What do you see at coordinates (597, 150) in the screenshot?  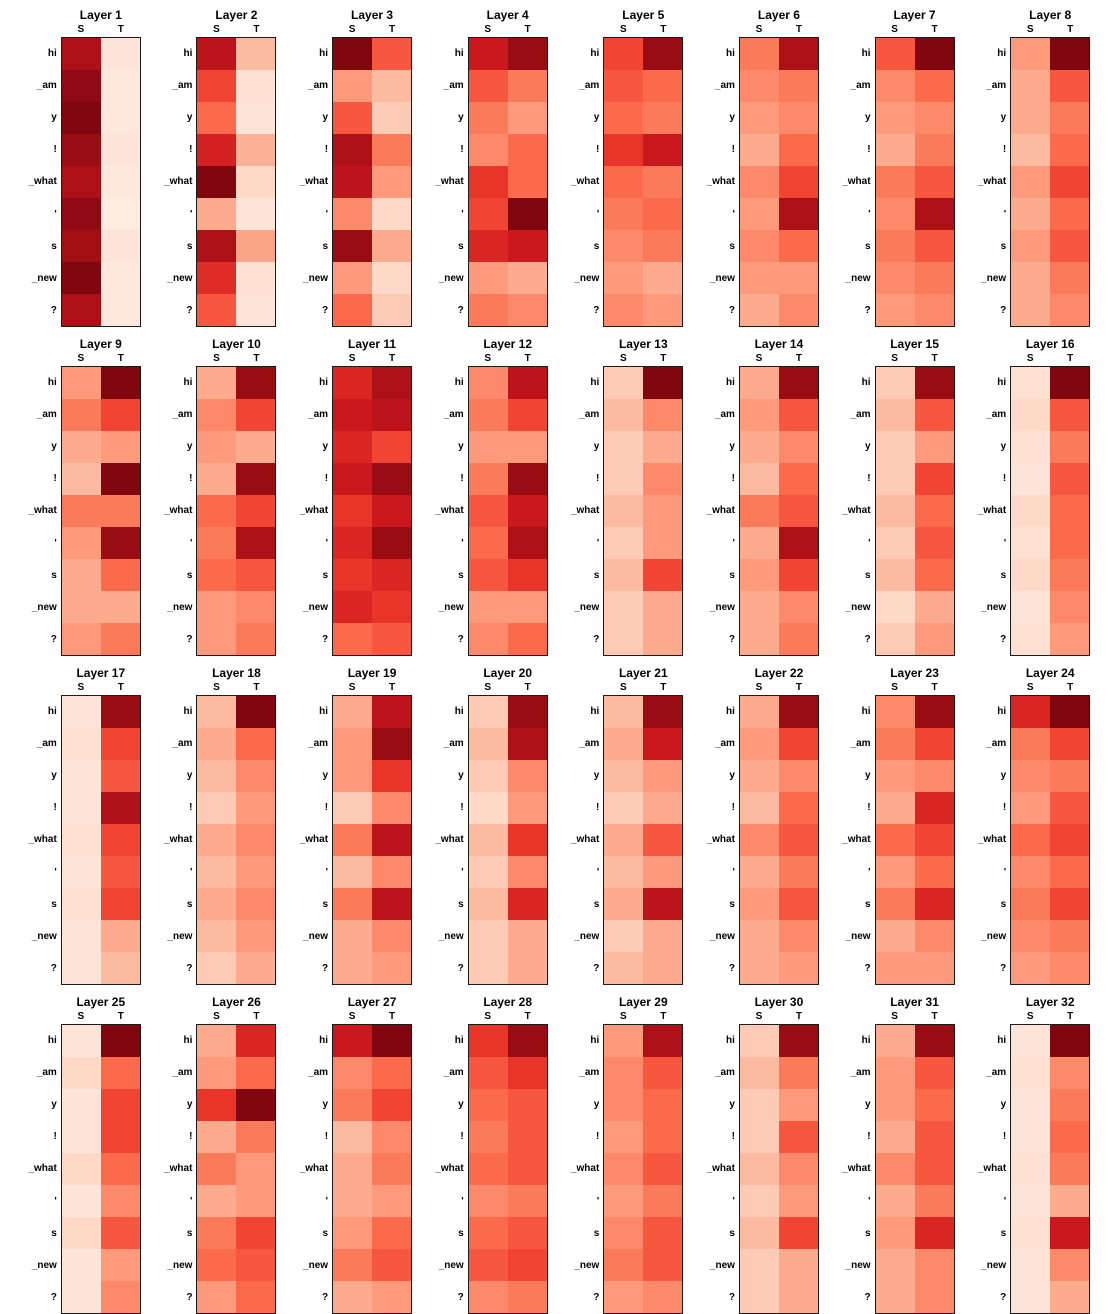 I see `row-label: !` at bounding box center [597, 150].